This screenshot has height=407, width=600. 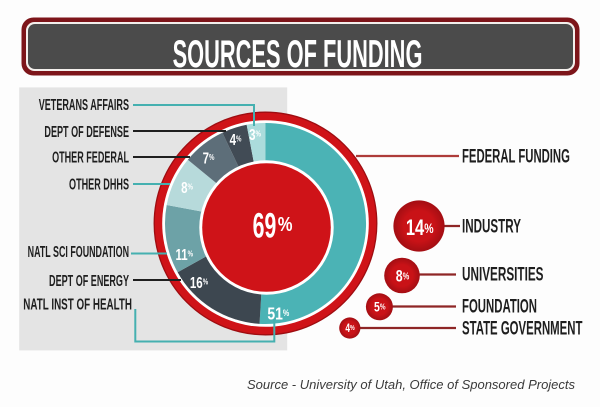 I want to click on svg-text: VETERANS AFFAIRS, so click(x=84, y=105).